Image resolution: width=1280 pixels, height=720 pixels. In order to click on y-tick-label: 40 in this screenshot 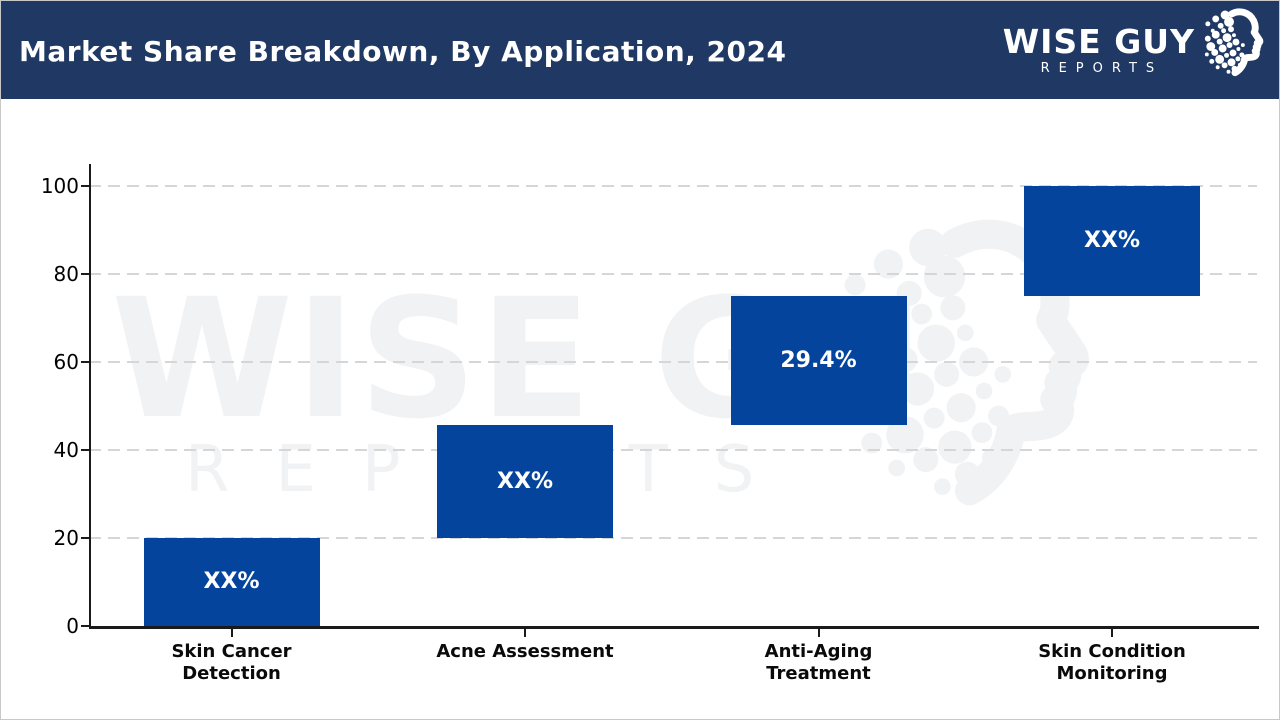, I will do `click(66, 450)`.